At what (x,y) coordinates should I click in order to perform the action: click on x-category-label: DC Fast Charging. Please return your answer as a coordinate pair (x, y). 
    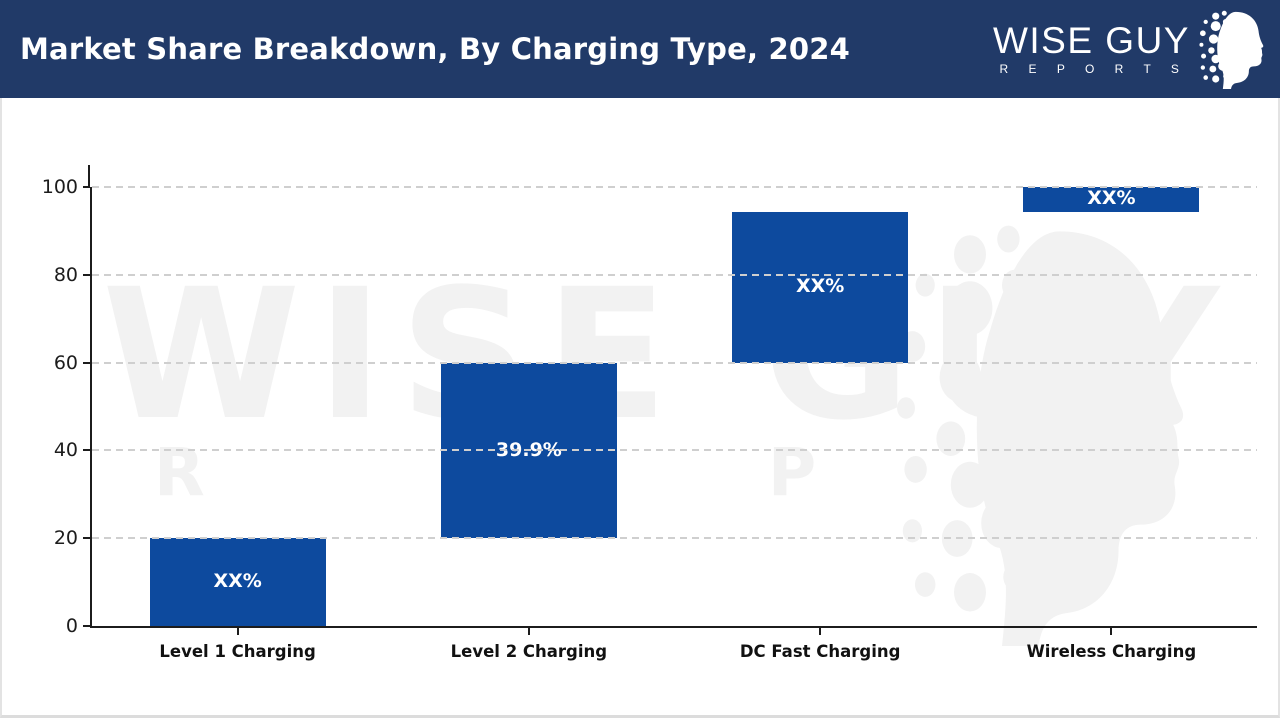
    Looking at the image, I should click on (820, 651).